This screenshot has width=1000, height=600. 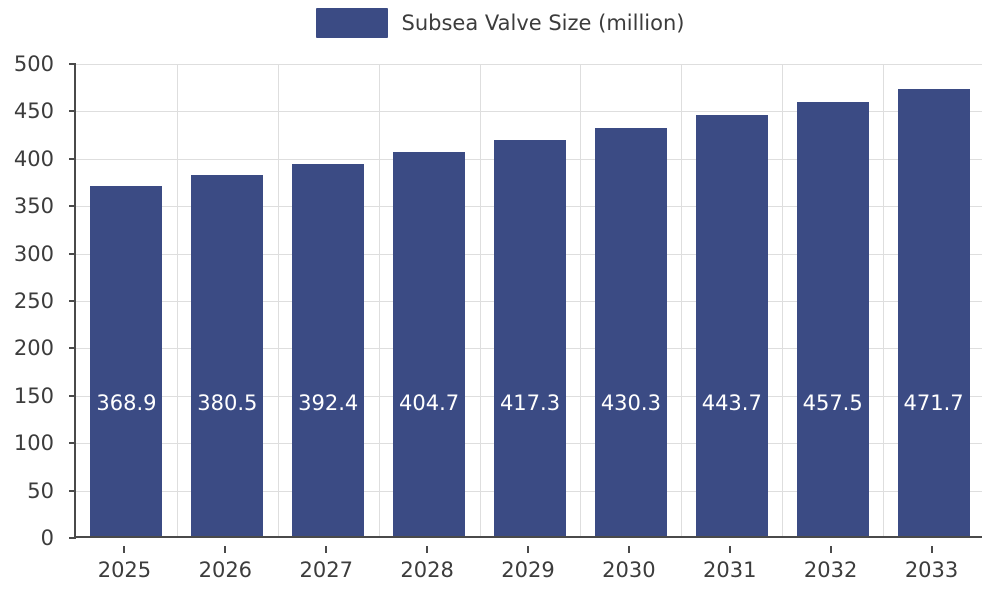 What do you see at coordinates (33, 253) in the screenshot?
I see `y-tick-label: 300` at bounding box center [33, 253].